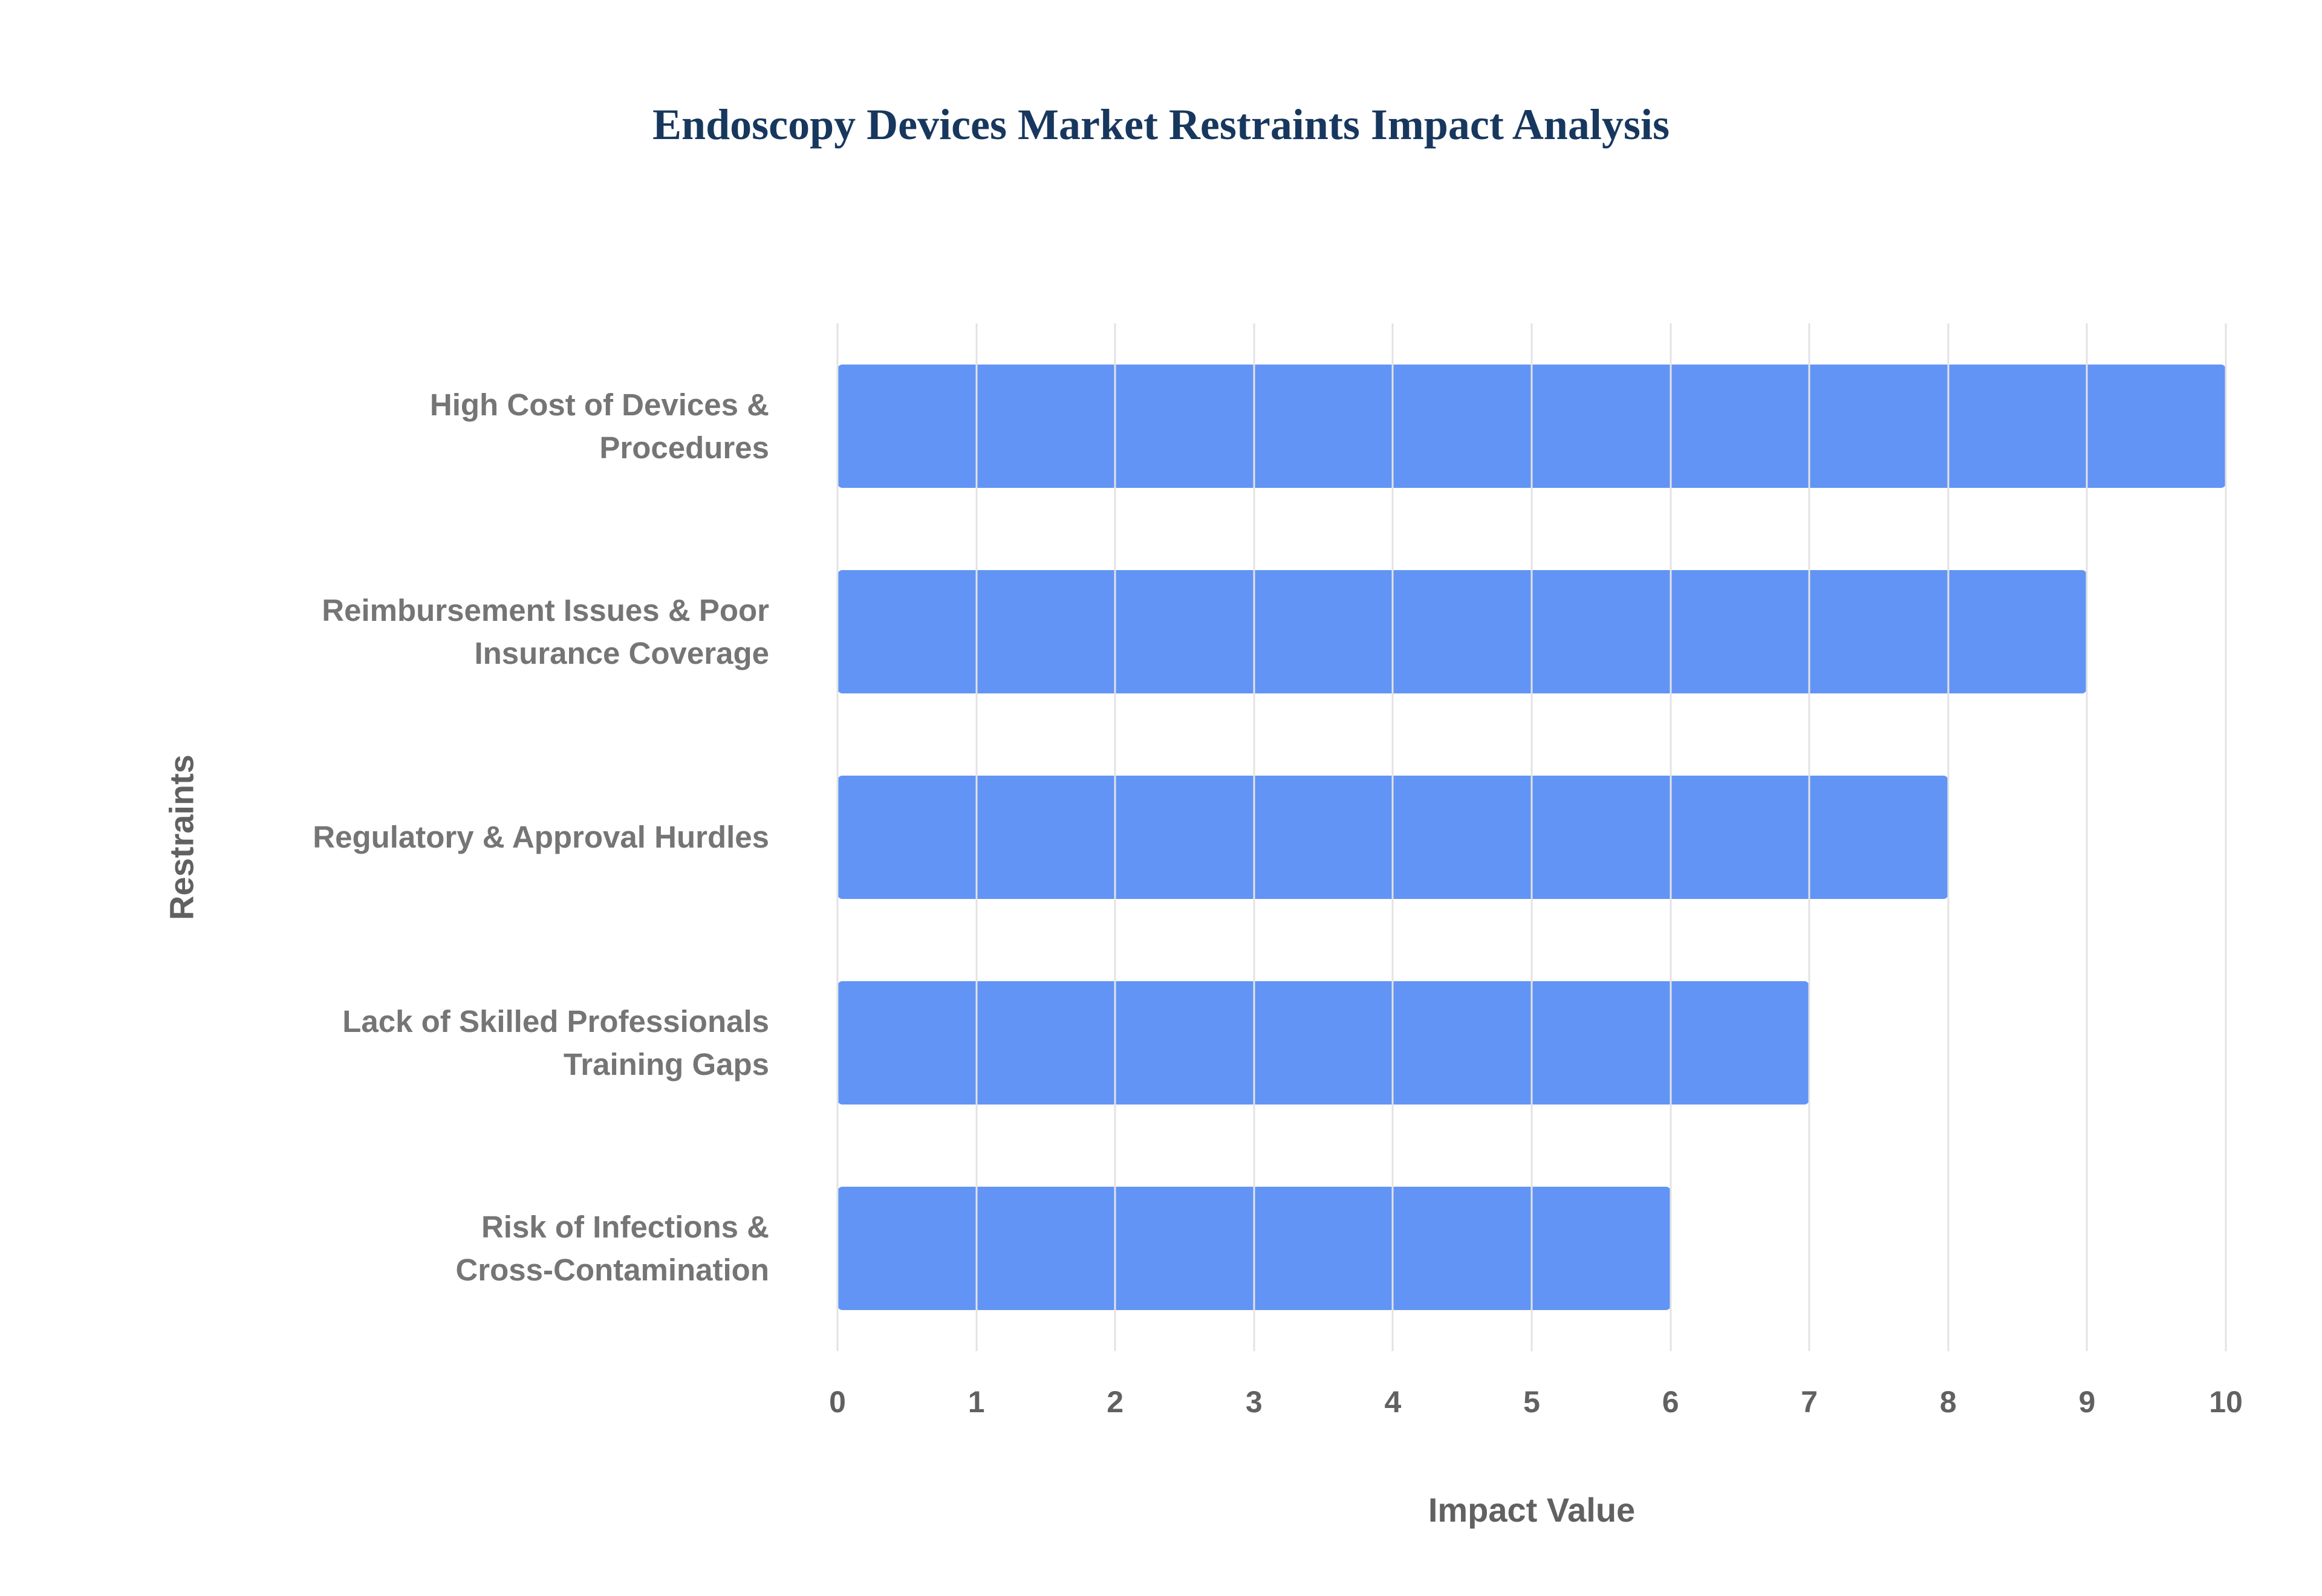  I want to click on x-tick-label: 7, so click(1809, 1402).